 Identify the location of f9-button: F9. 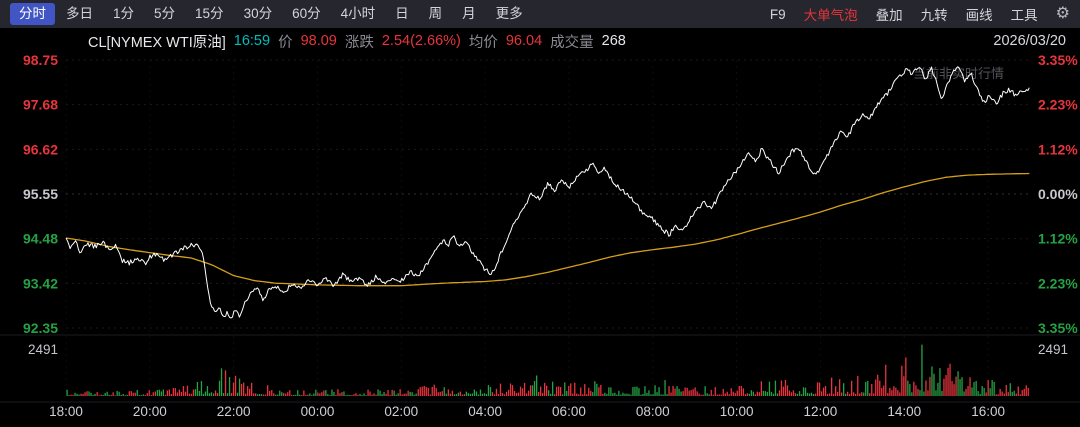
(777, 14).